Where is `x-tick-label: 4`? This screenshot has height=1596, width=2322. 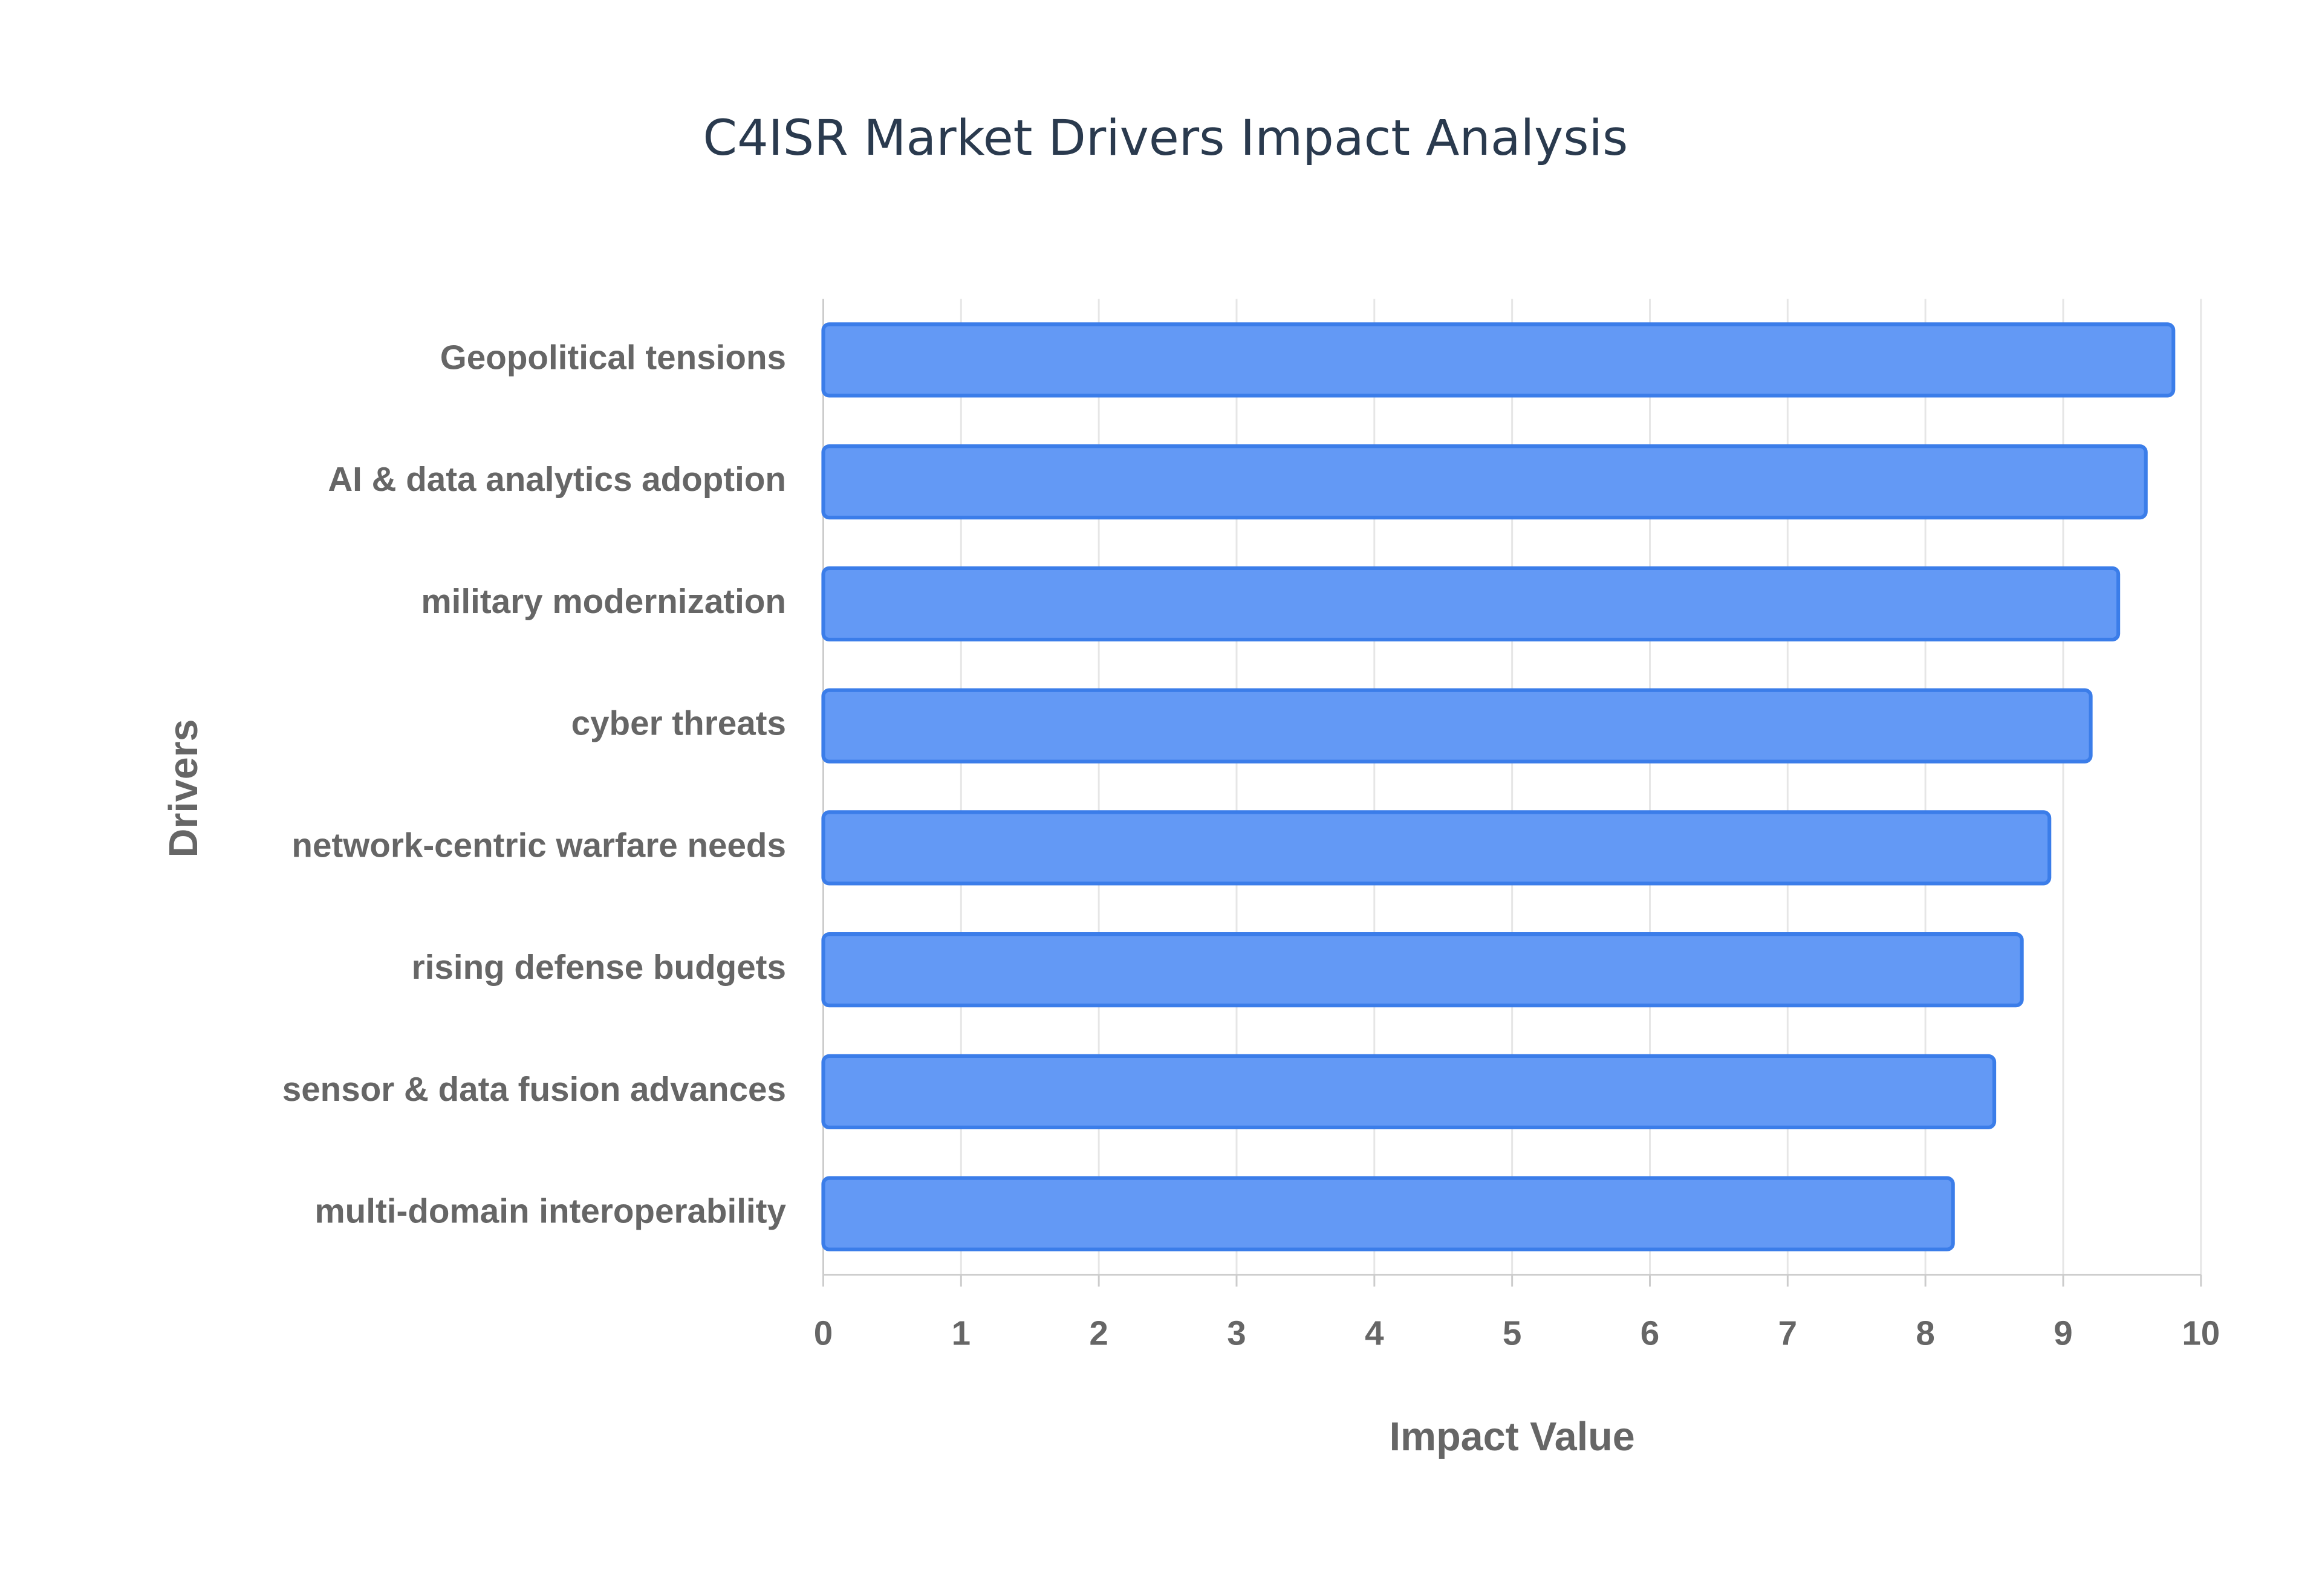 x-tick-label: 4 is located at coordinates (1374, 1333).